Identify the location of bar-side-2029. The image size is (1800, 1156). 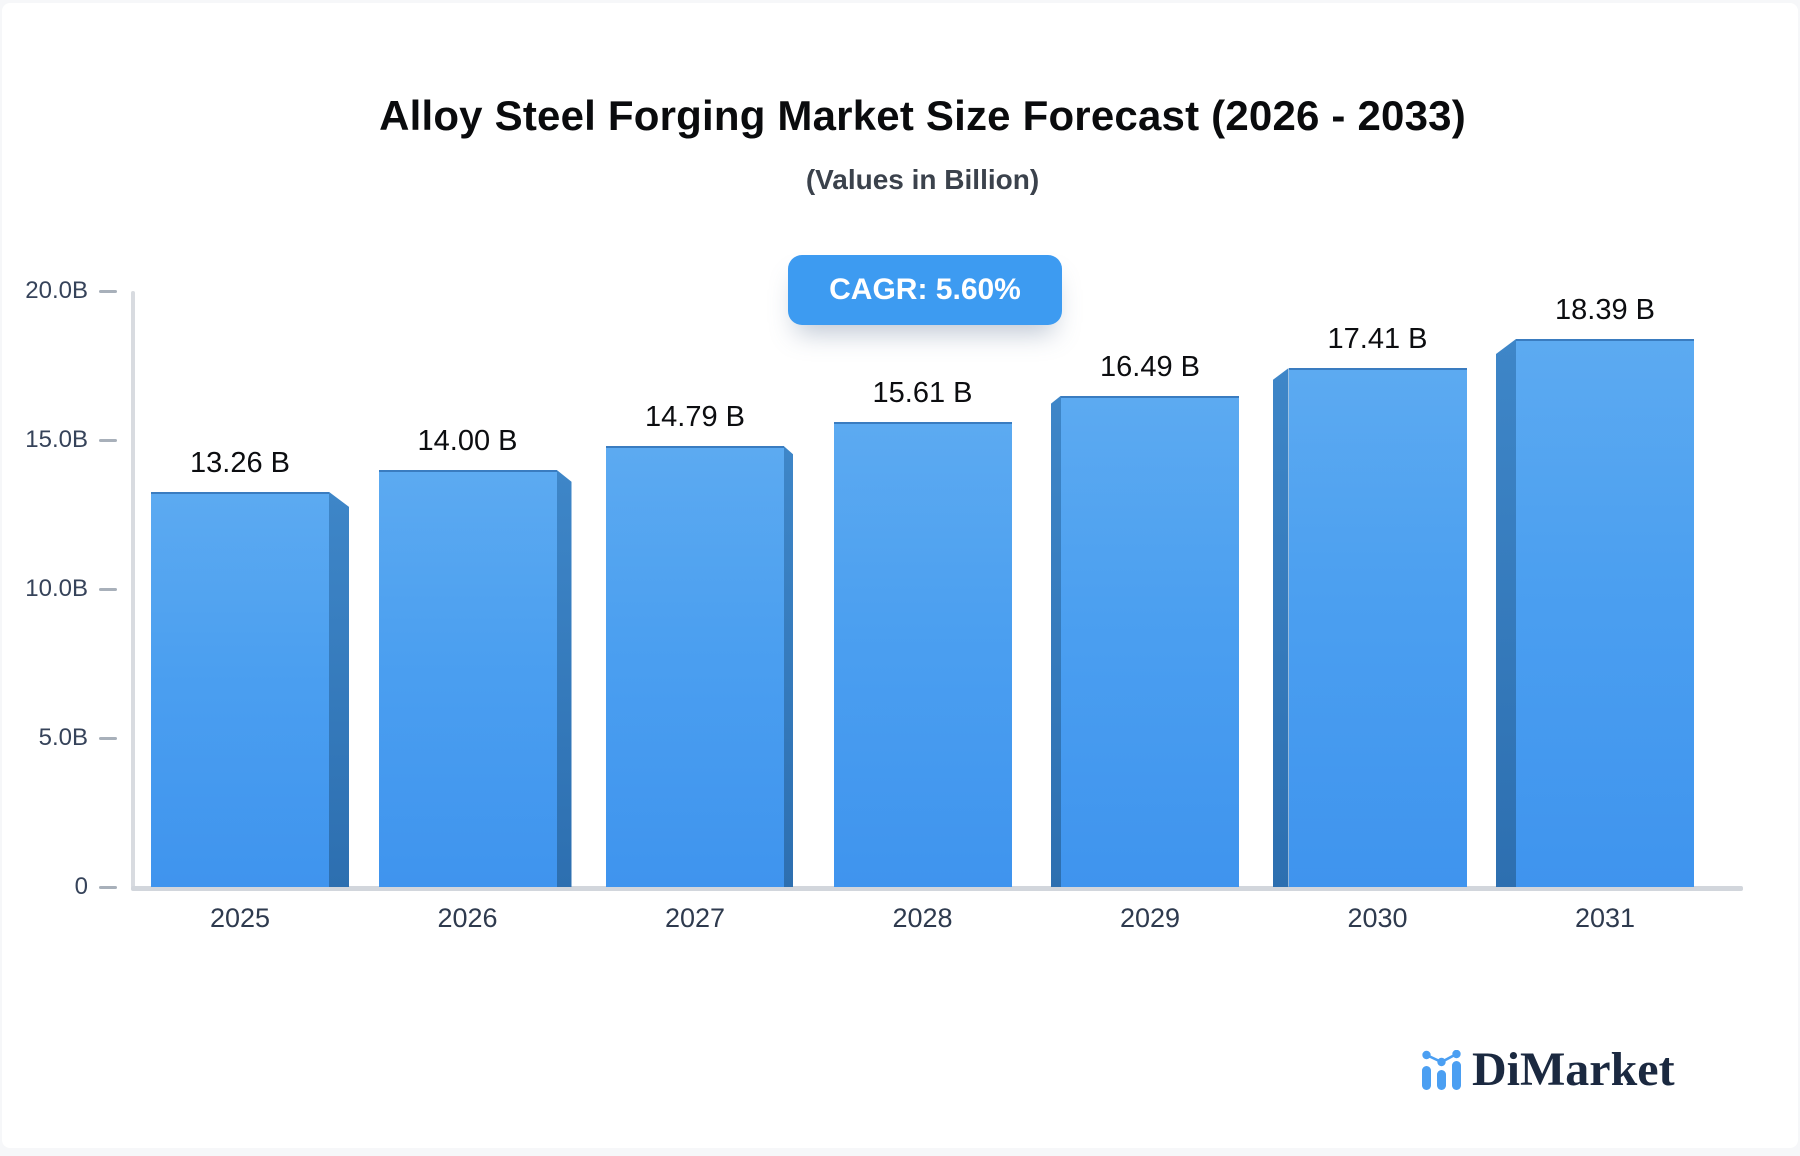
(1056, 641).